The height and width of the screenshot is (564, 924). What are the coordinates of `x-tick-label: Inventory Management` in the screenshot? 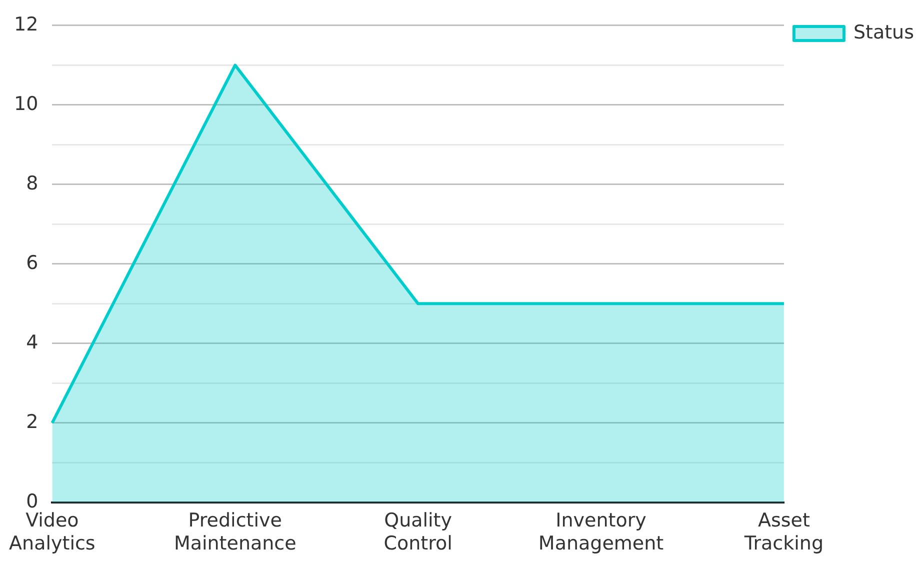 It's located at (601, 532).